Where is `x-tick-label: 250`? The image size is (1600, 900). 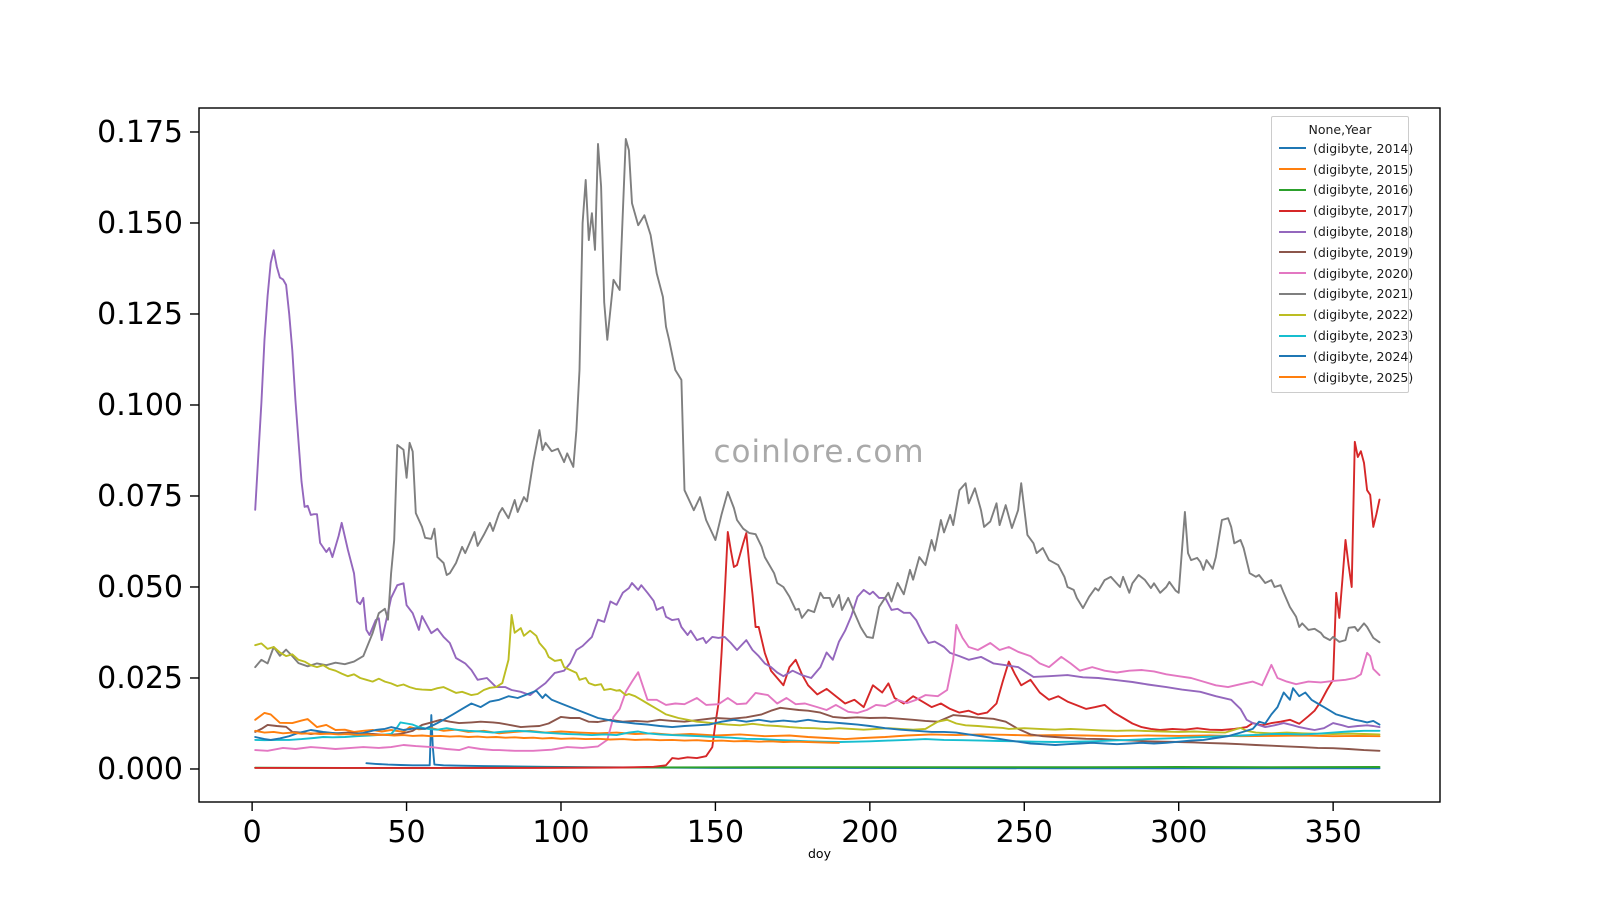
x-tick-label: 250 is located at coordinates (1024, 832).